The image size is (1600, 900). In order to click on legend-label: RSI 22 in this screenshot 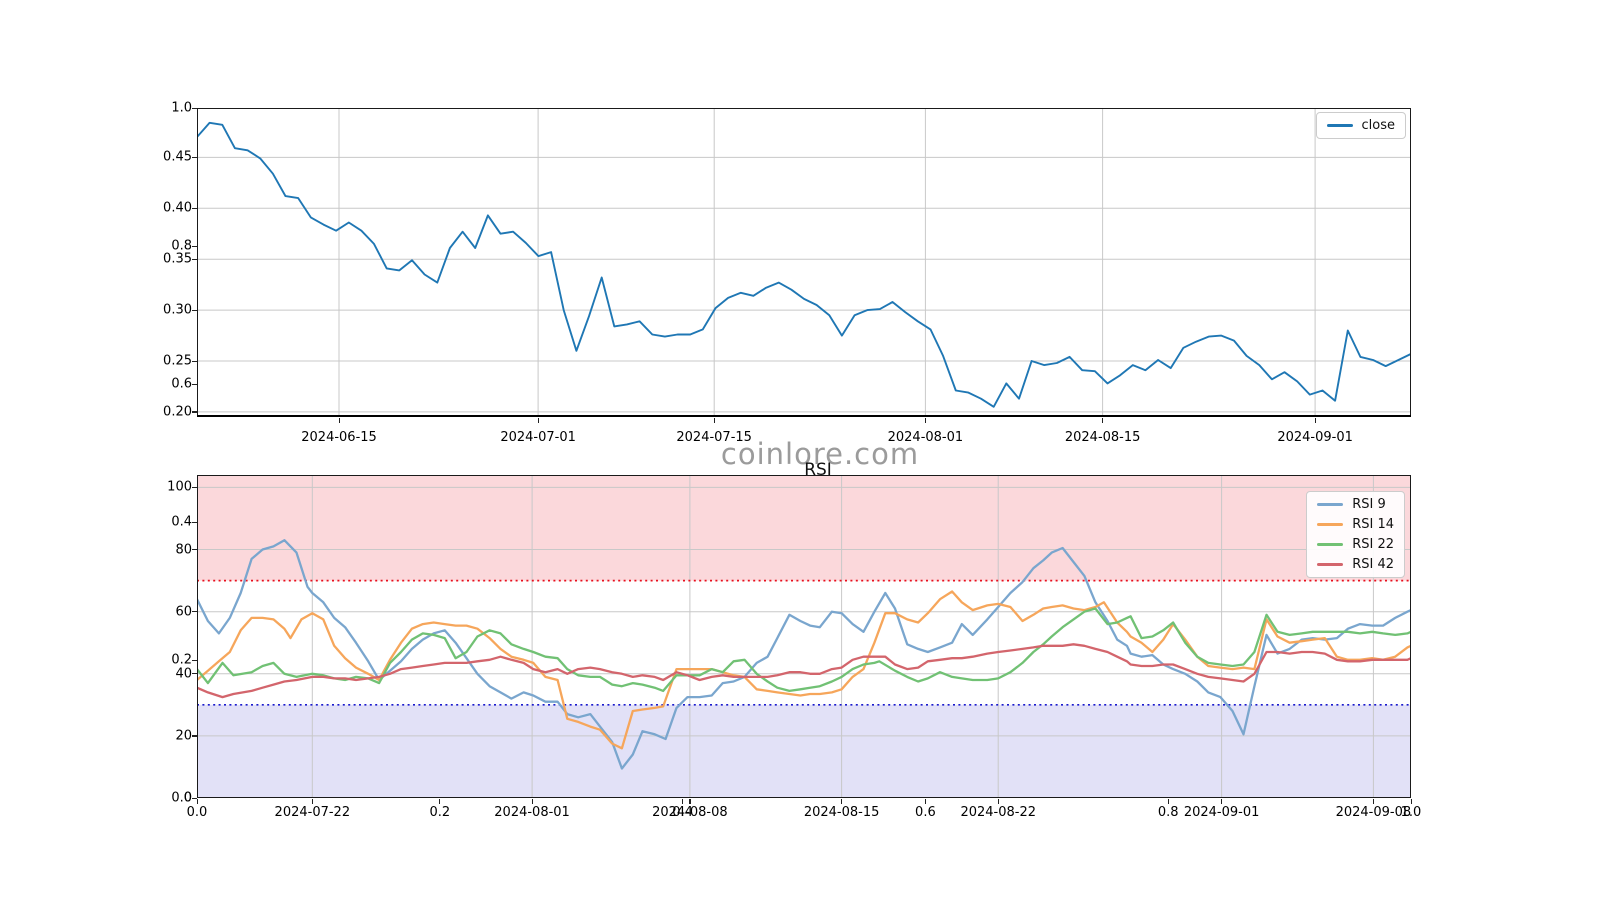, I will do `click(1373, 544)`.